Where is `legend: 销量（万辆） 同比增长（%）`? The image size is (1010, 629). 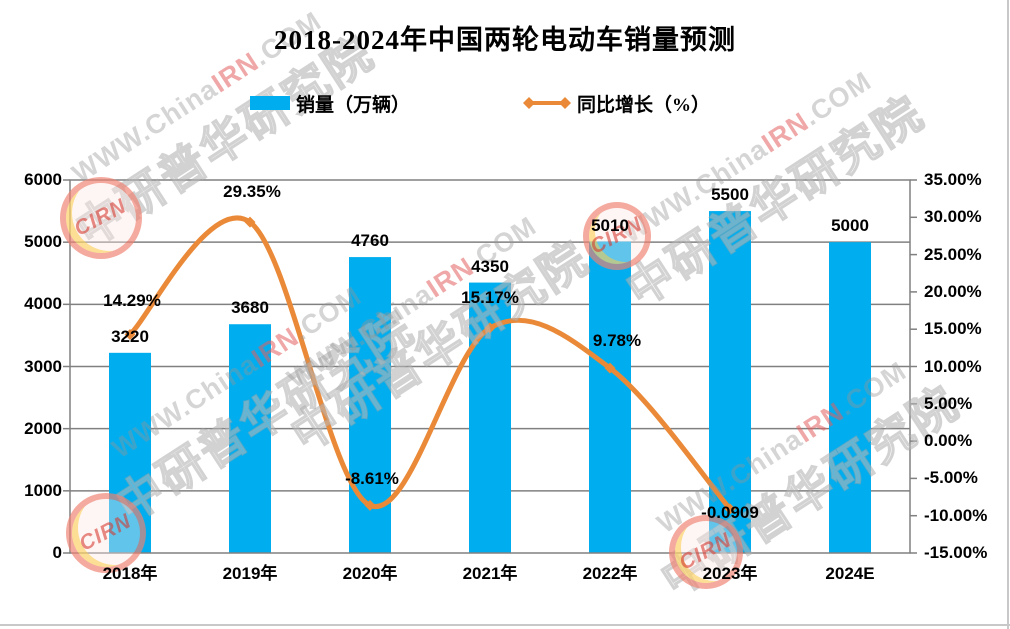 legend: 销量（万辆） 同比增长（%） is located at coordinates (505, 103).